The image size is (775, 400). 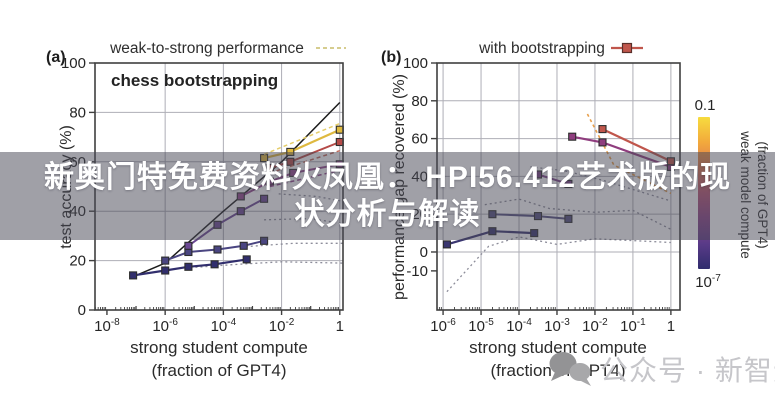 What do you see at coordinates (419, 139) in the screenshot?
I see `y-tick-label: 60` at bounding box center [419, 139].